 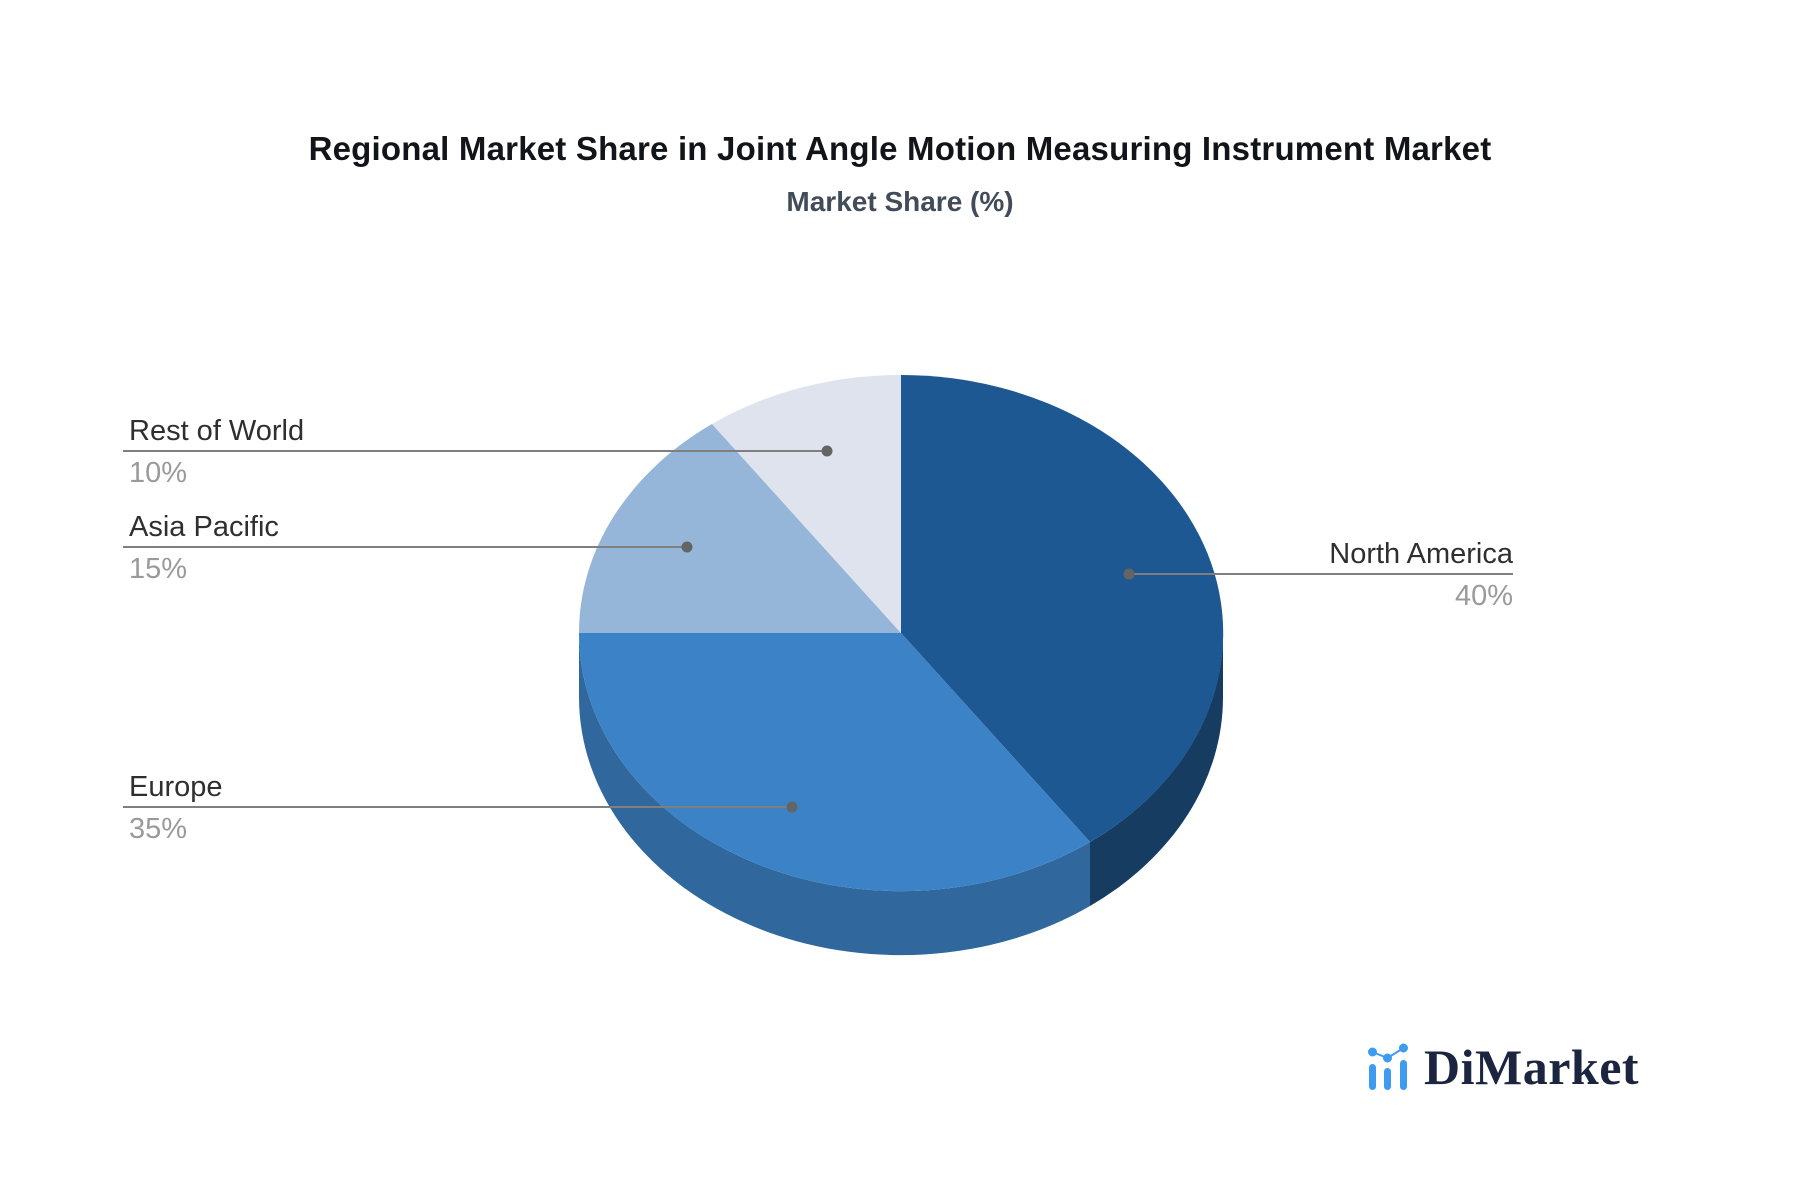 I want to click on value-north-america: 40%, so click(x=1483, y=596).